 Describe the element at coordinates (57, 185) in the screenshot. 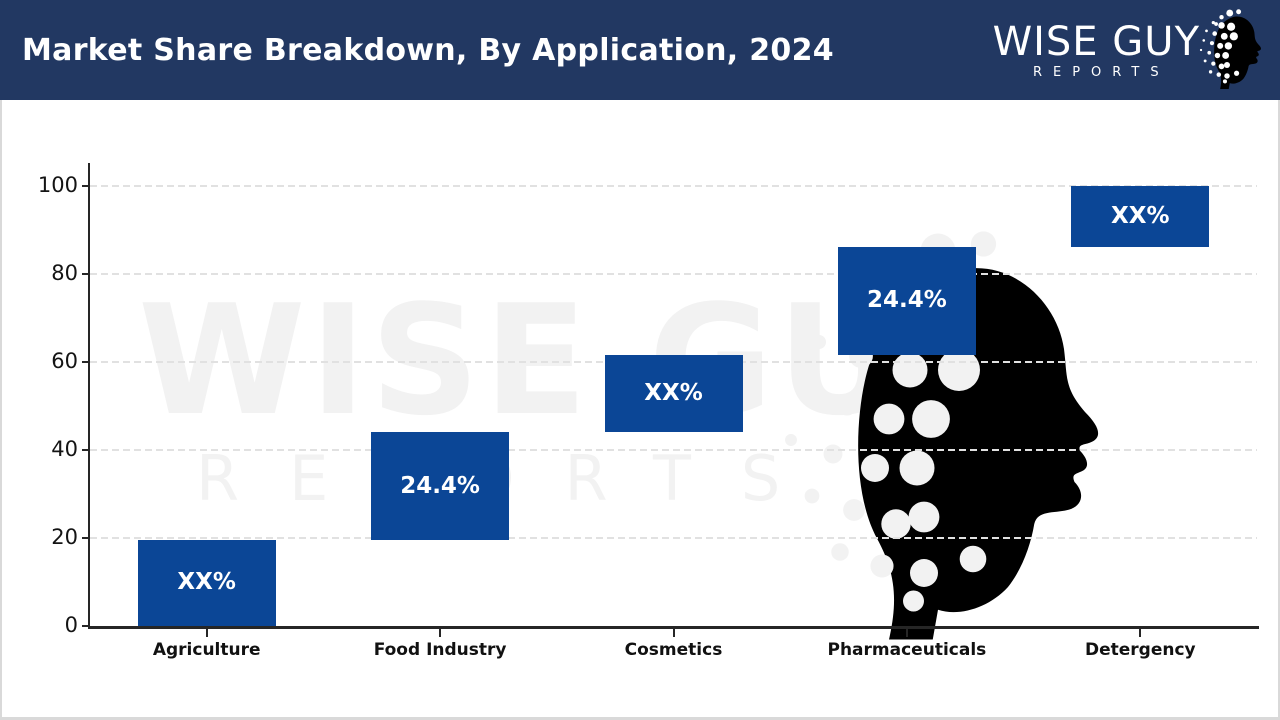

I see `y-tick-label: 100` at that location.